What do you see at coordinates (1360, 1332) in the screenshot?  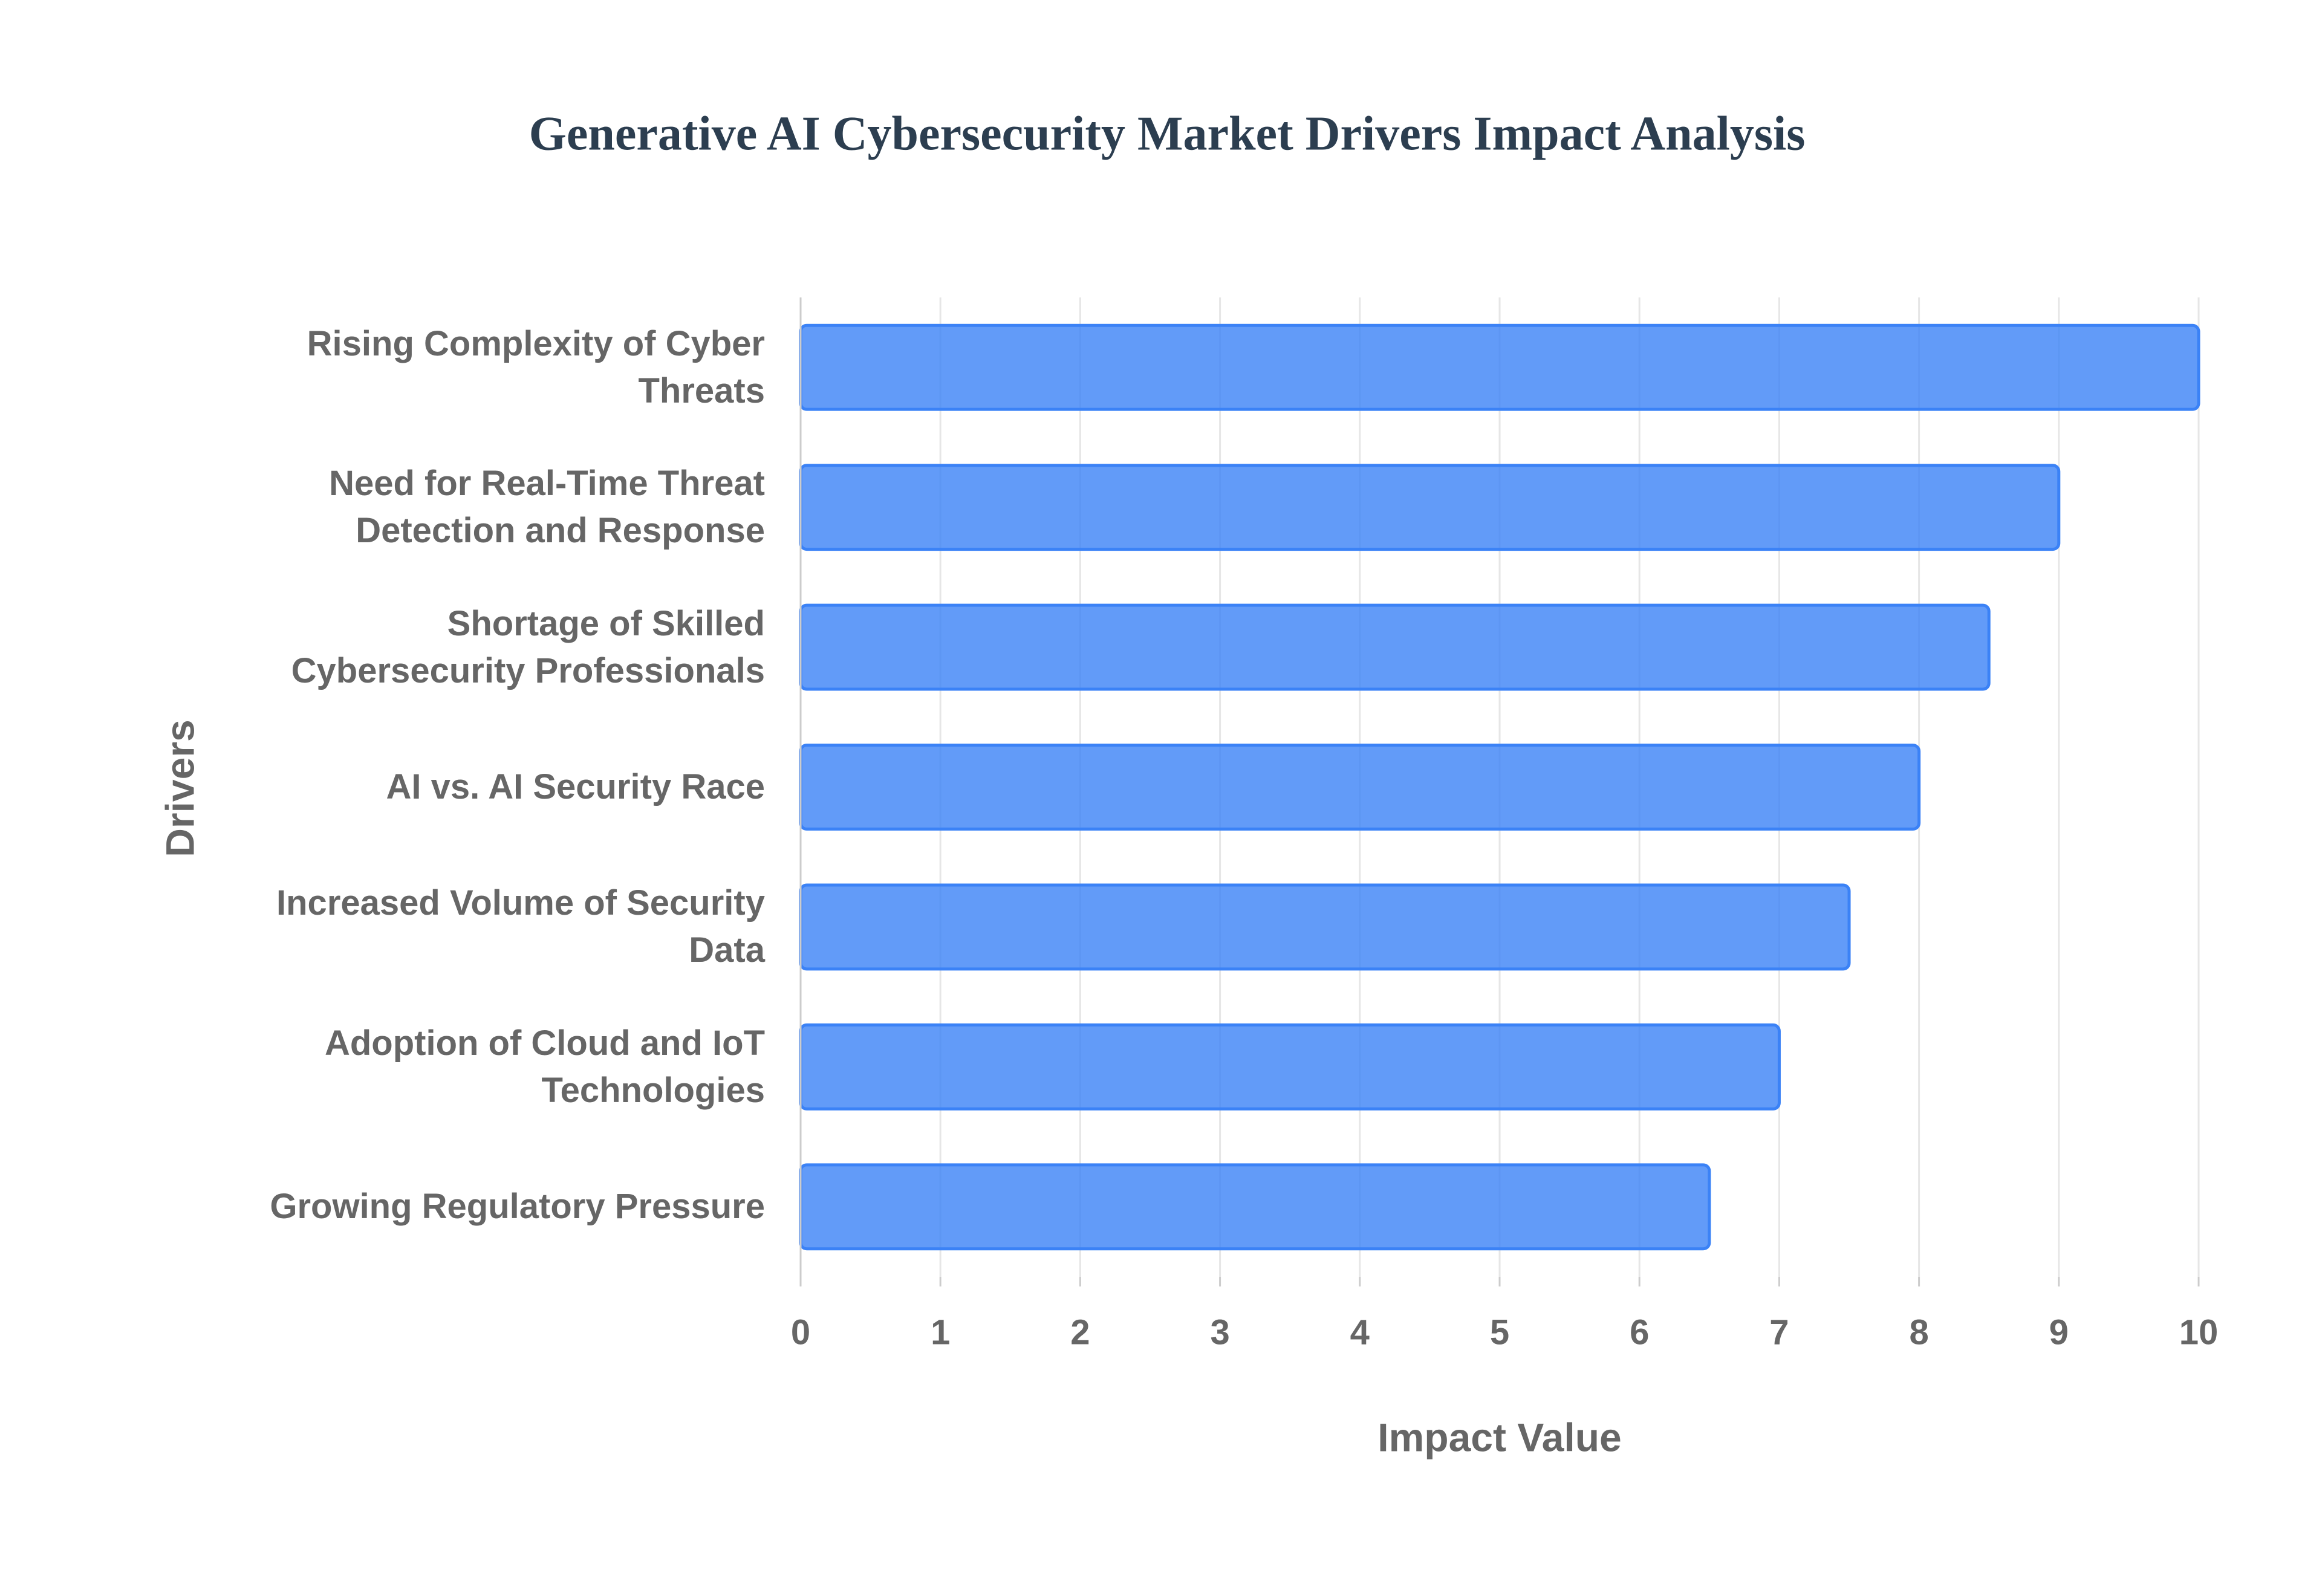 I see `x-tick-label: 4` at bounding box center [1360, 1332].